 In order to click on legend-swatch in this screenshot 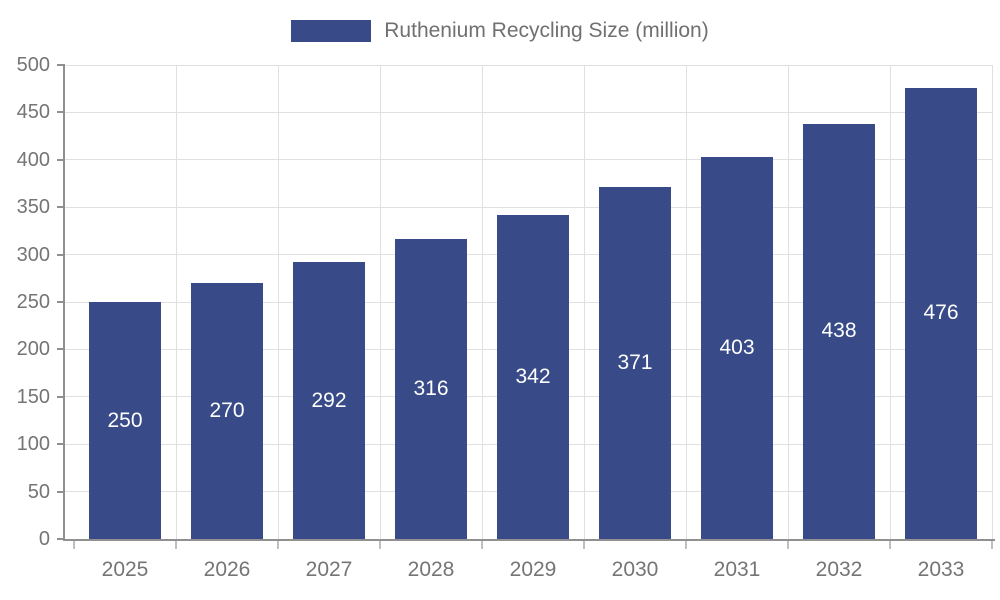, I will do `click(331, 30)`.